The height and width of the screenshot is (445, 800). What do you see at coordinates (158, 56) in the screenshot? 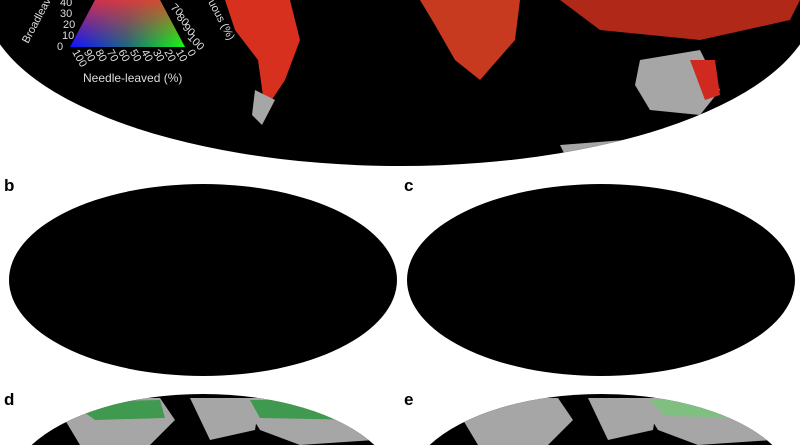
I see `bottom-tick: 30` at bounding box center [158, 56].